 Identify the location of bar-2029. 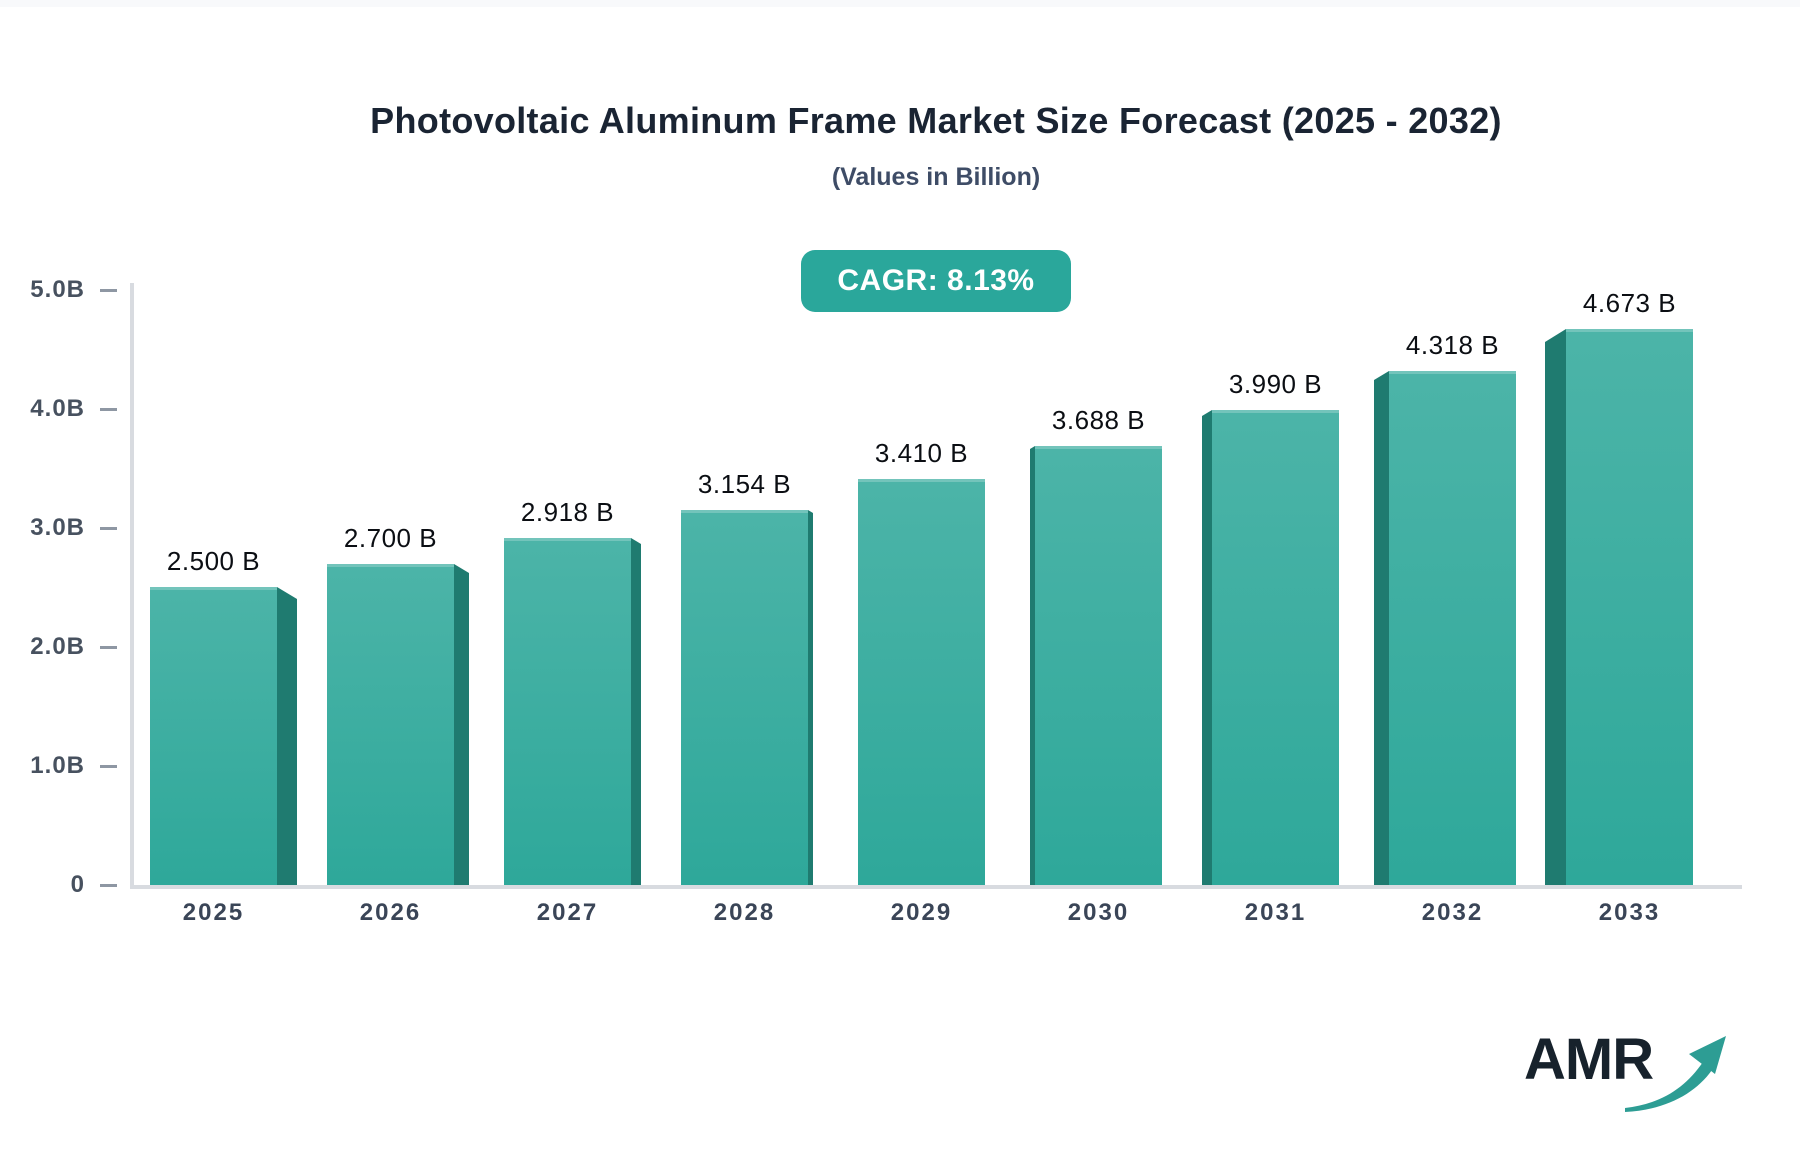
(921, 682).